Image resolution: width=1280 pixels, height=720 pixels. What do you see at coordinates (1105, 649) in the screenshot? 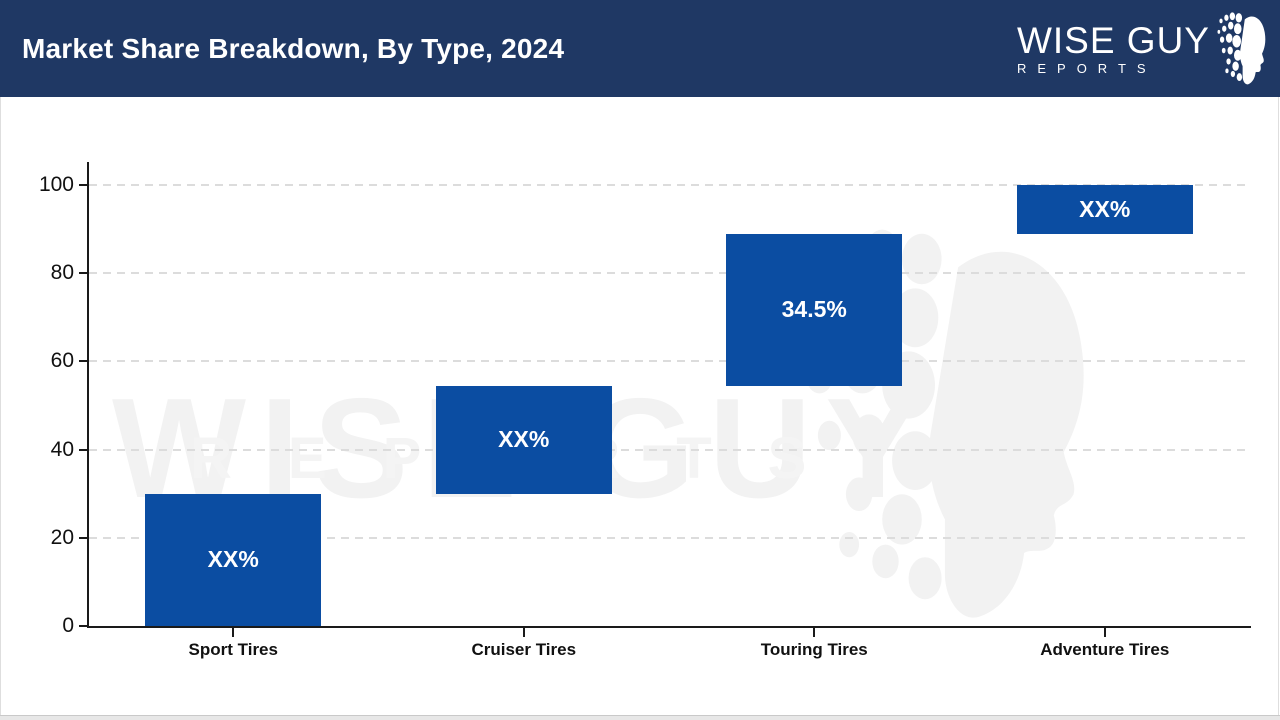
I see `x-axis-label-adventure-tires: Adventure Tires` at bounding box center [1105, 649].